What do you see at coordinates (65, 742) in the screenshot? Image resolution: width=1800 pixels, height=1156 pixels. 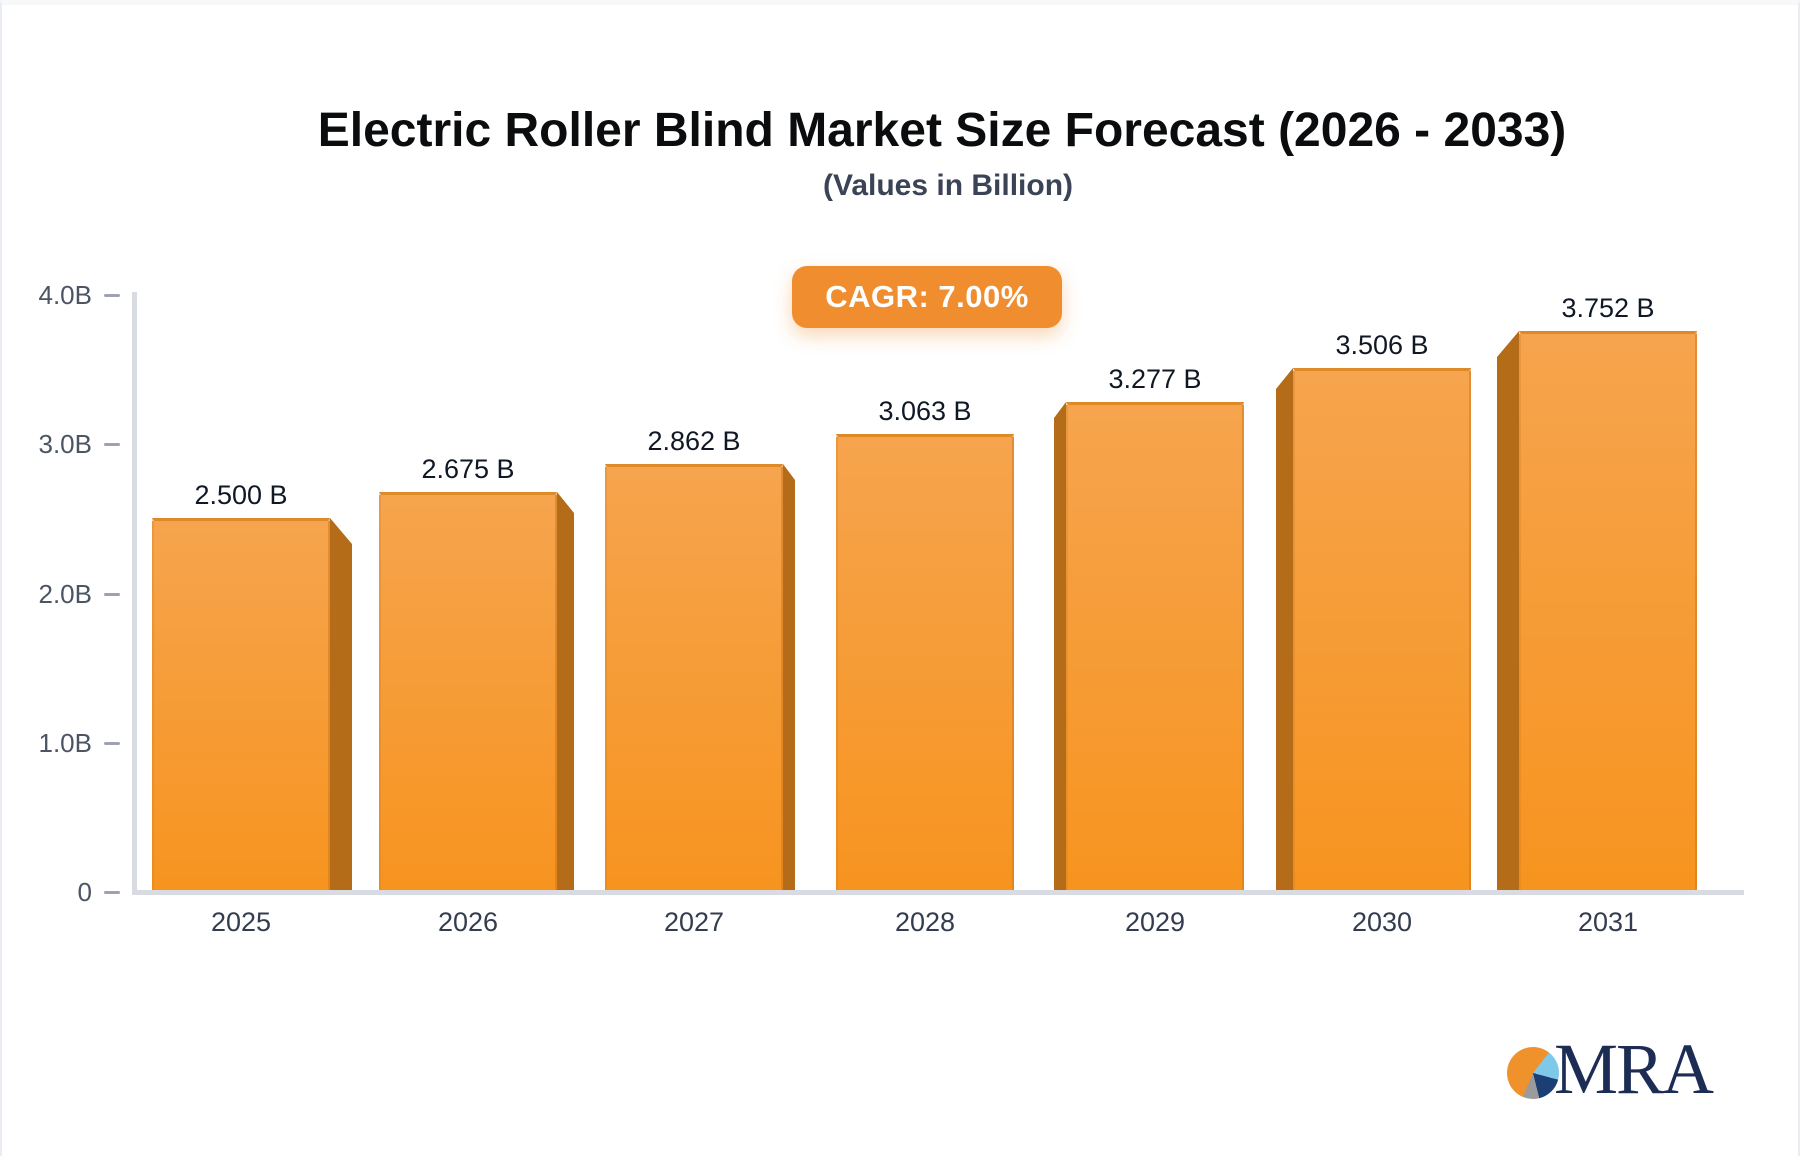 I see `y-axis-tick-label: 1.0B` at bounding box center [65, 742].